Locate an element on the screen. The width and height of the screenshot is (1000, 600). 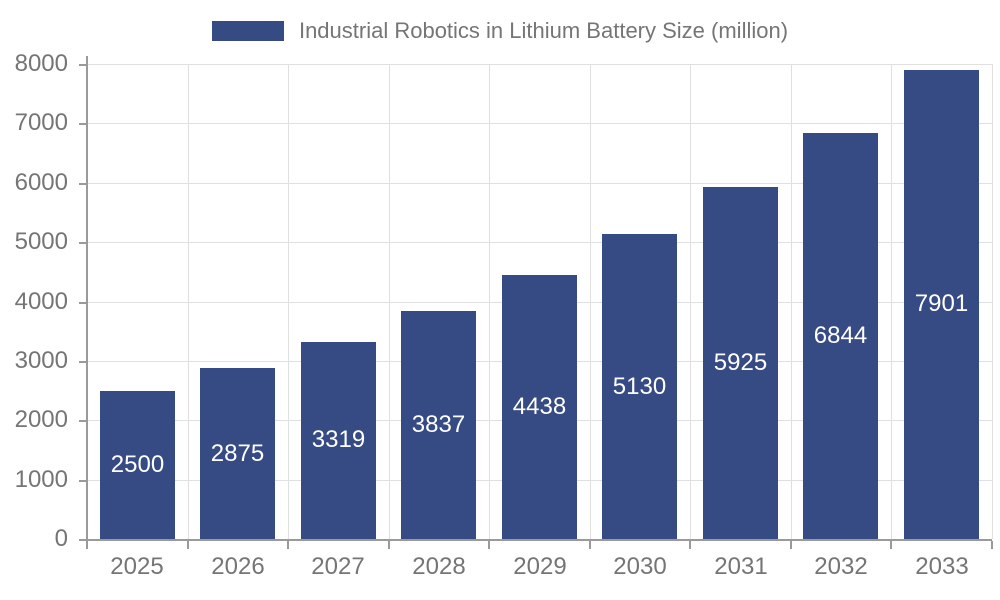
x-axis-tick-label: 2031 is located at coordinates (741, 566).